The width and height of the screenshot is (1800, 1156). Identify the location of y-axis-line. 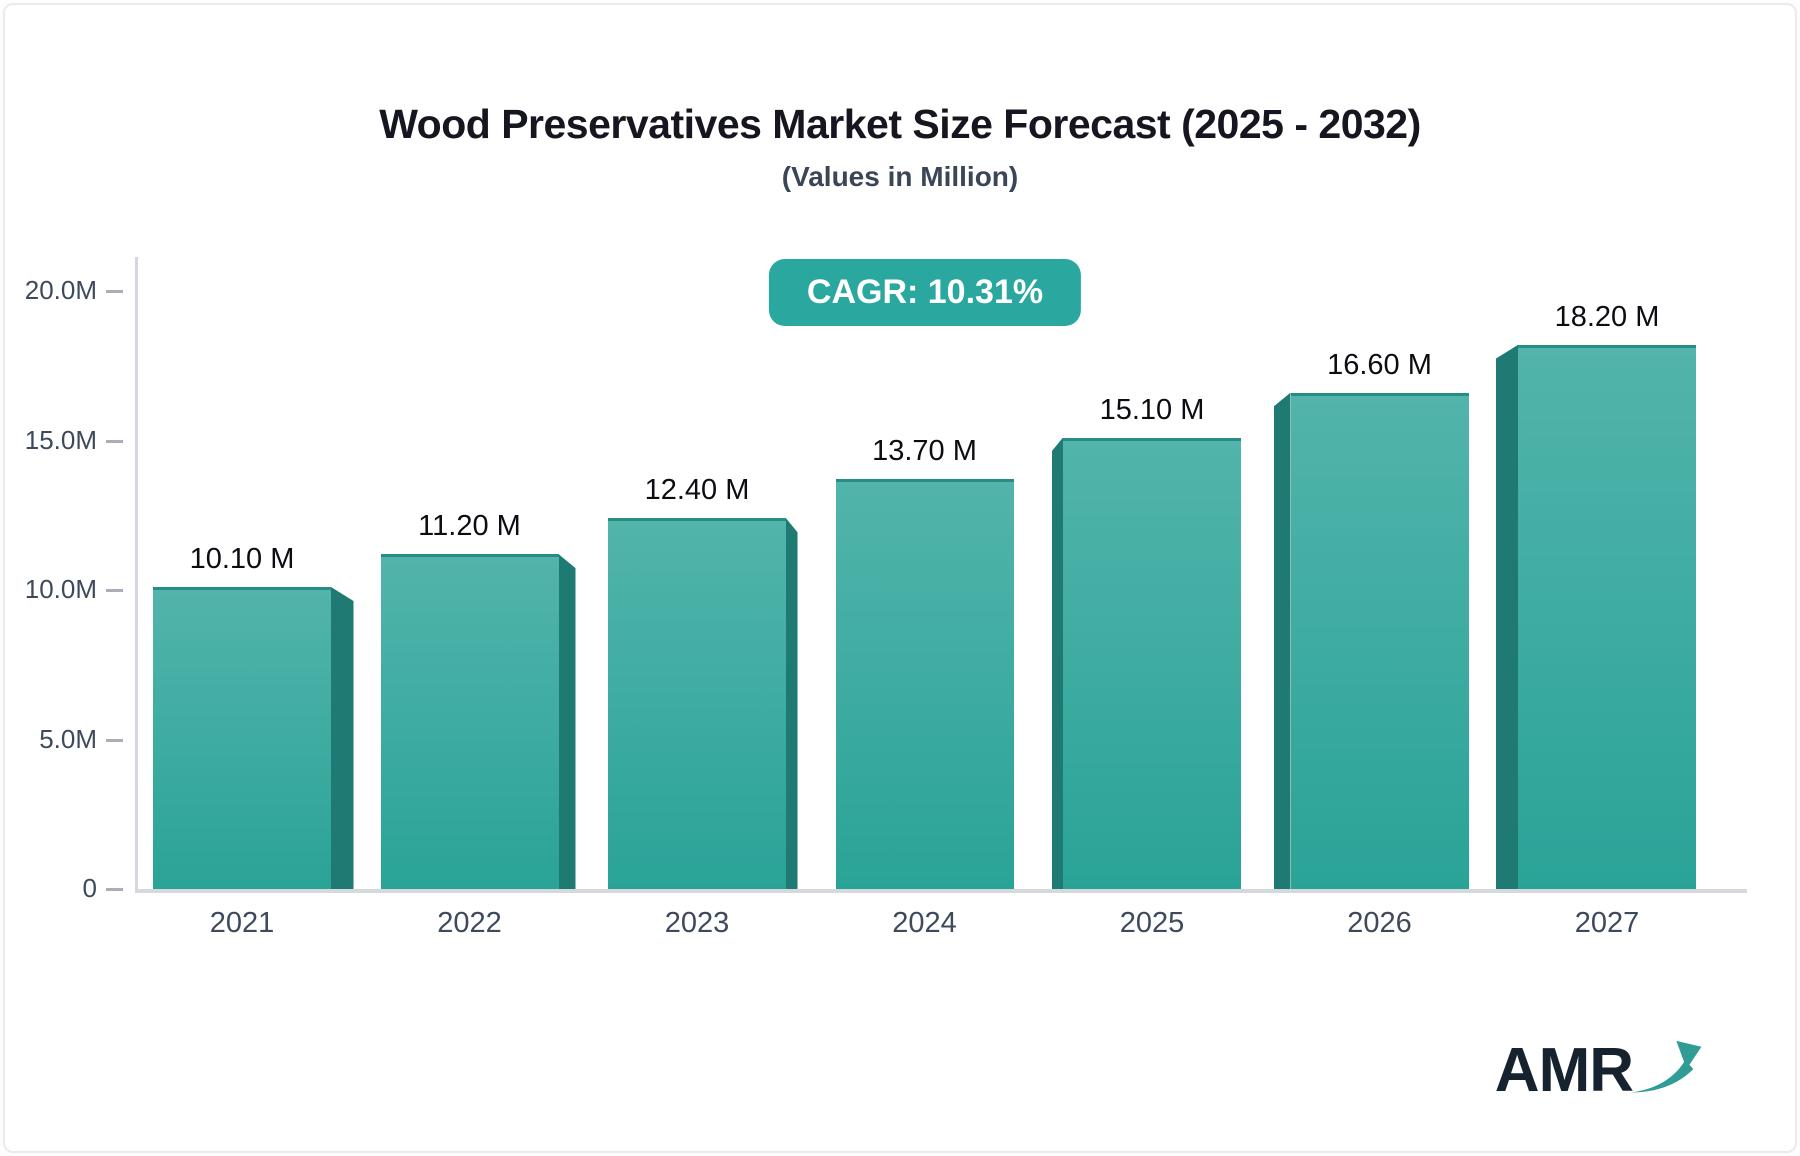
(136, 575).